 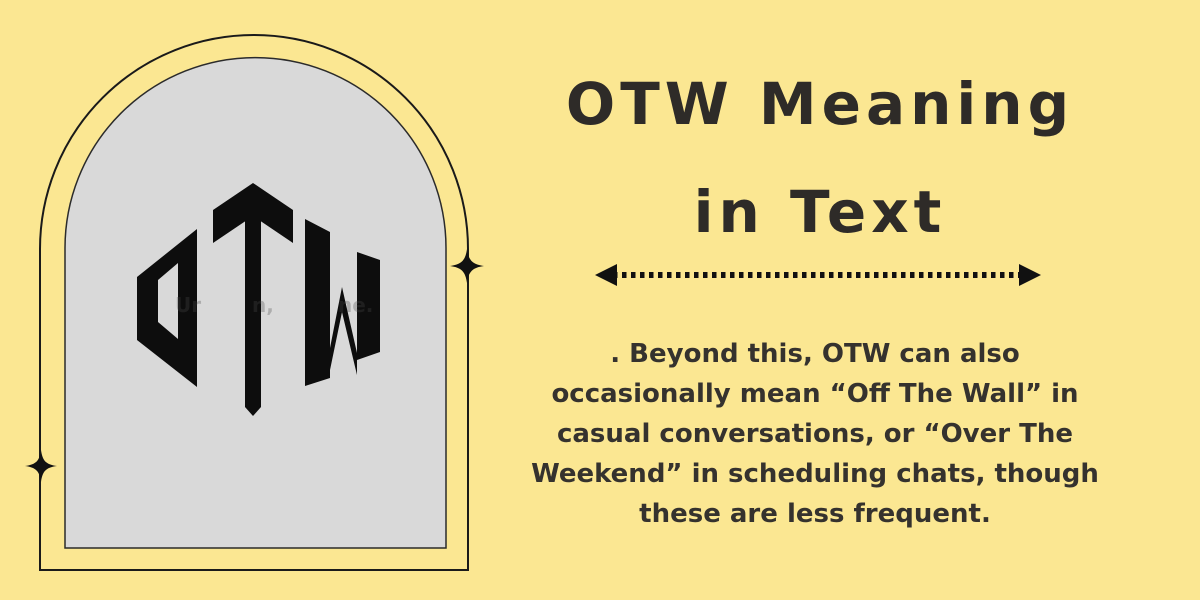 What do you see at coordinates (188, 305) in the screenshot?
I see `watermark-fragment: Ur` at bounding box center [188, 305].